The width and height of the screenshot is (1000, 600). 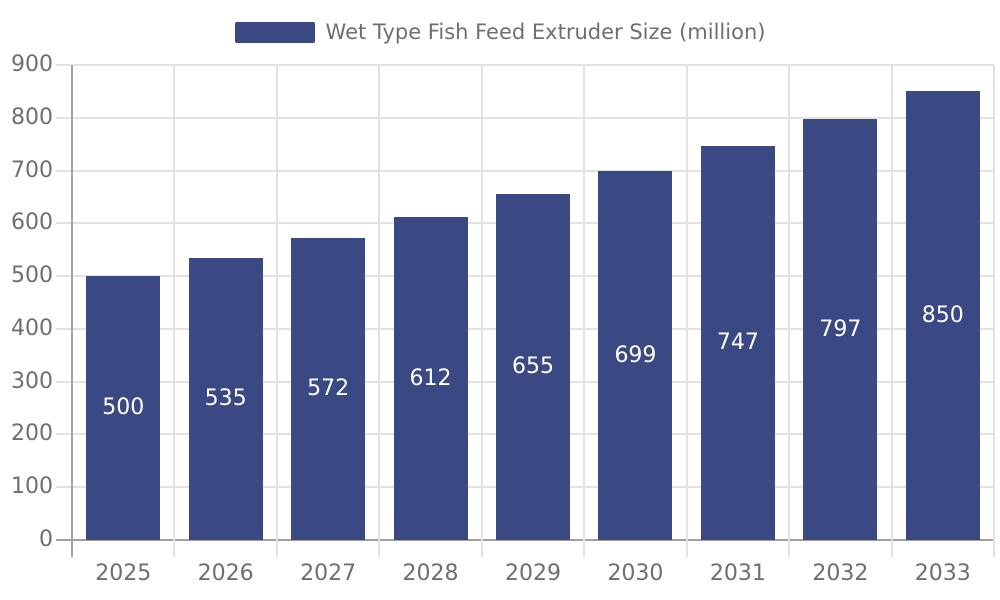 What do you see at coordinates (533, 573) in the screenshot?
I see `x-tick-label: 2029` at bounding box center [533, 573].